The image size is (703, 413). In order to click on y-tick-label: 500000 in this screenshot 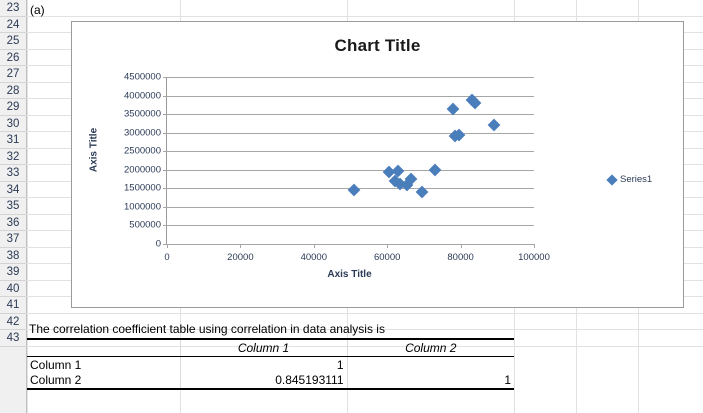, I will do `click(145, 225)`.